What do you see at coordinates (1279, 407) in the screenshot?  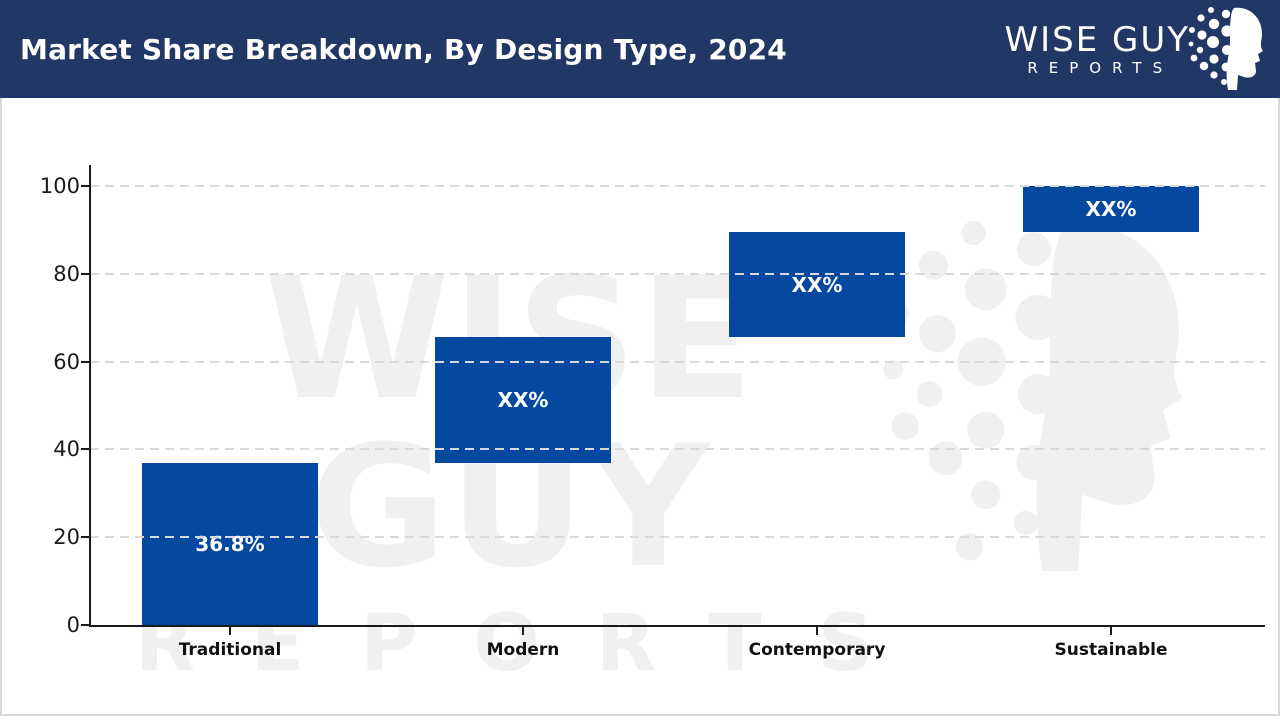 I see `right-border` at bounding box center [1279, 407].